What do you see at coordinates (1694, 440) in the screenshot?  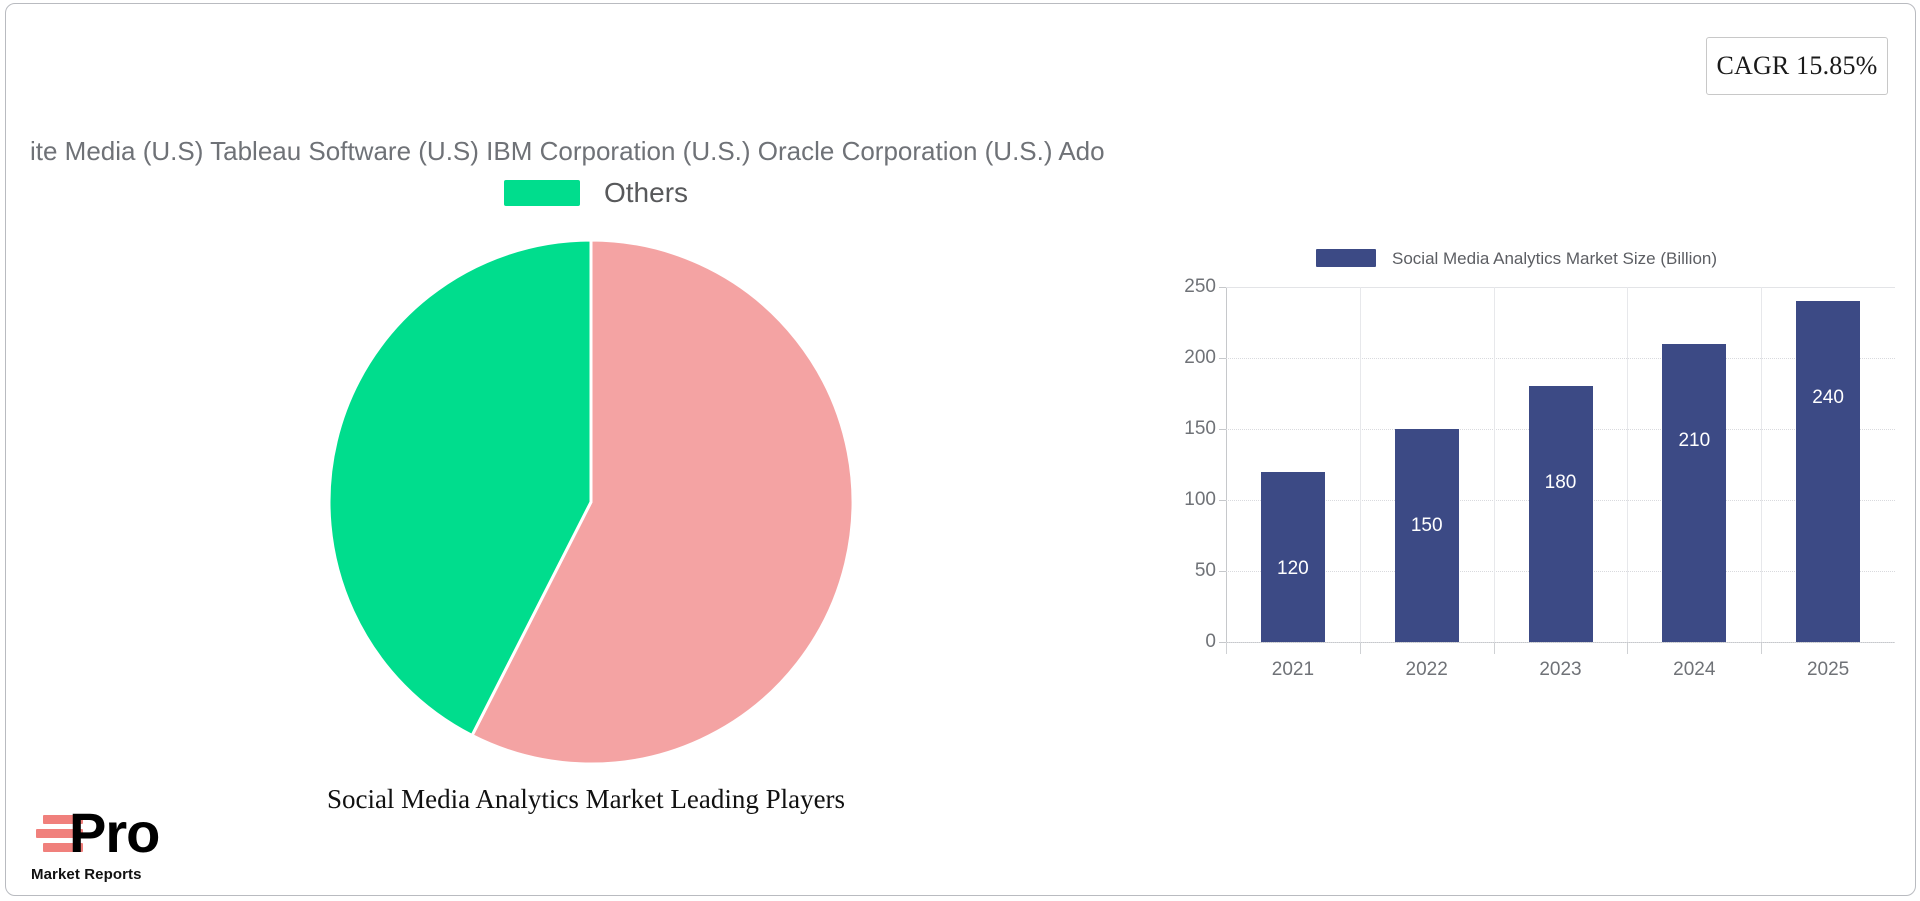 I see `bar-value-label: 210` at bounding box center [1694, 440].